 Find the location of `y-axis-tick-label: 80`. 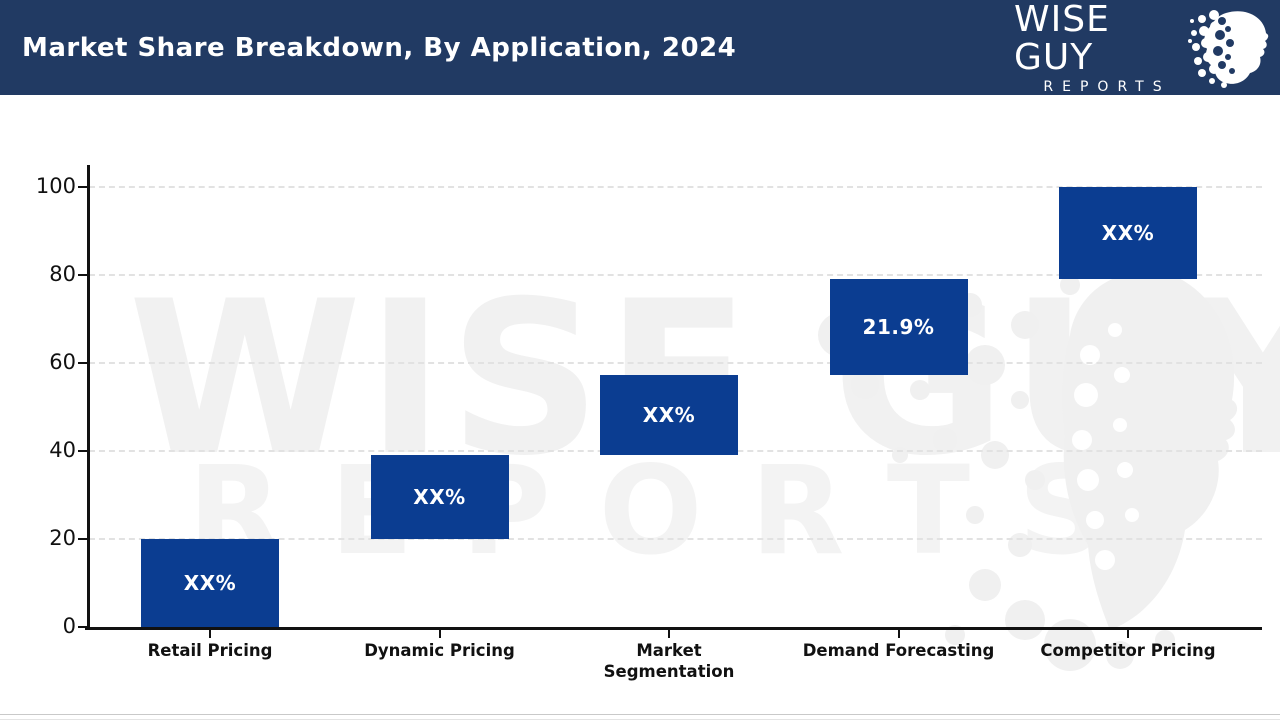

y-axis-tick-label: 80 is located at coordinates (62, 274).